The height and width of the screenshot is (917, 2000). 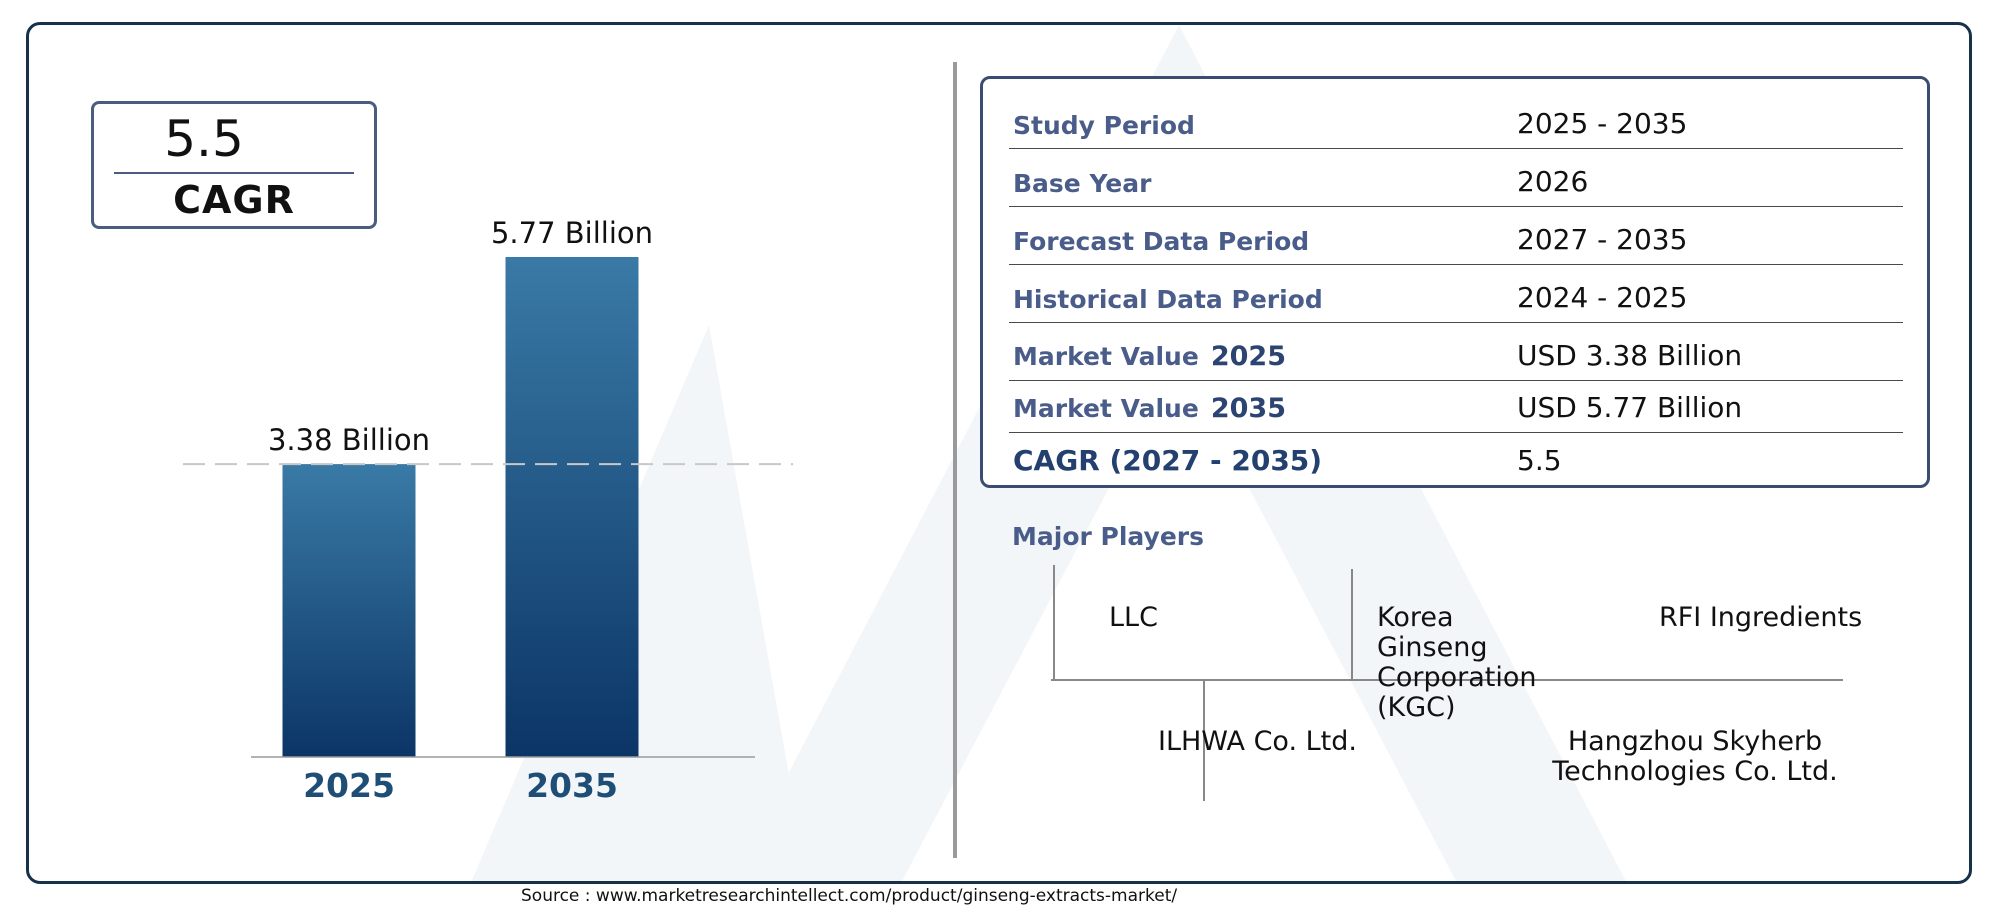 I want to click on bar-data-label: 5.77 Billion, so click(x=572, y=233).